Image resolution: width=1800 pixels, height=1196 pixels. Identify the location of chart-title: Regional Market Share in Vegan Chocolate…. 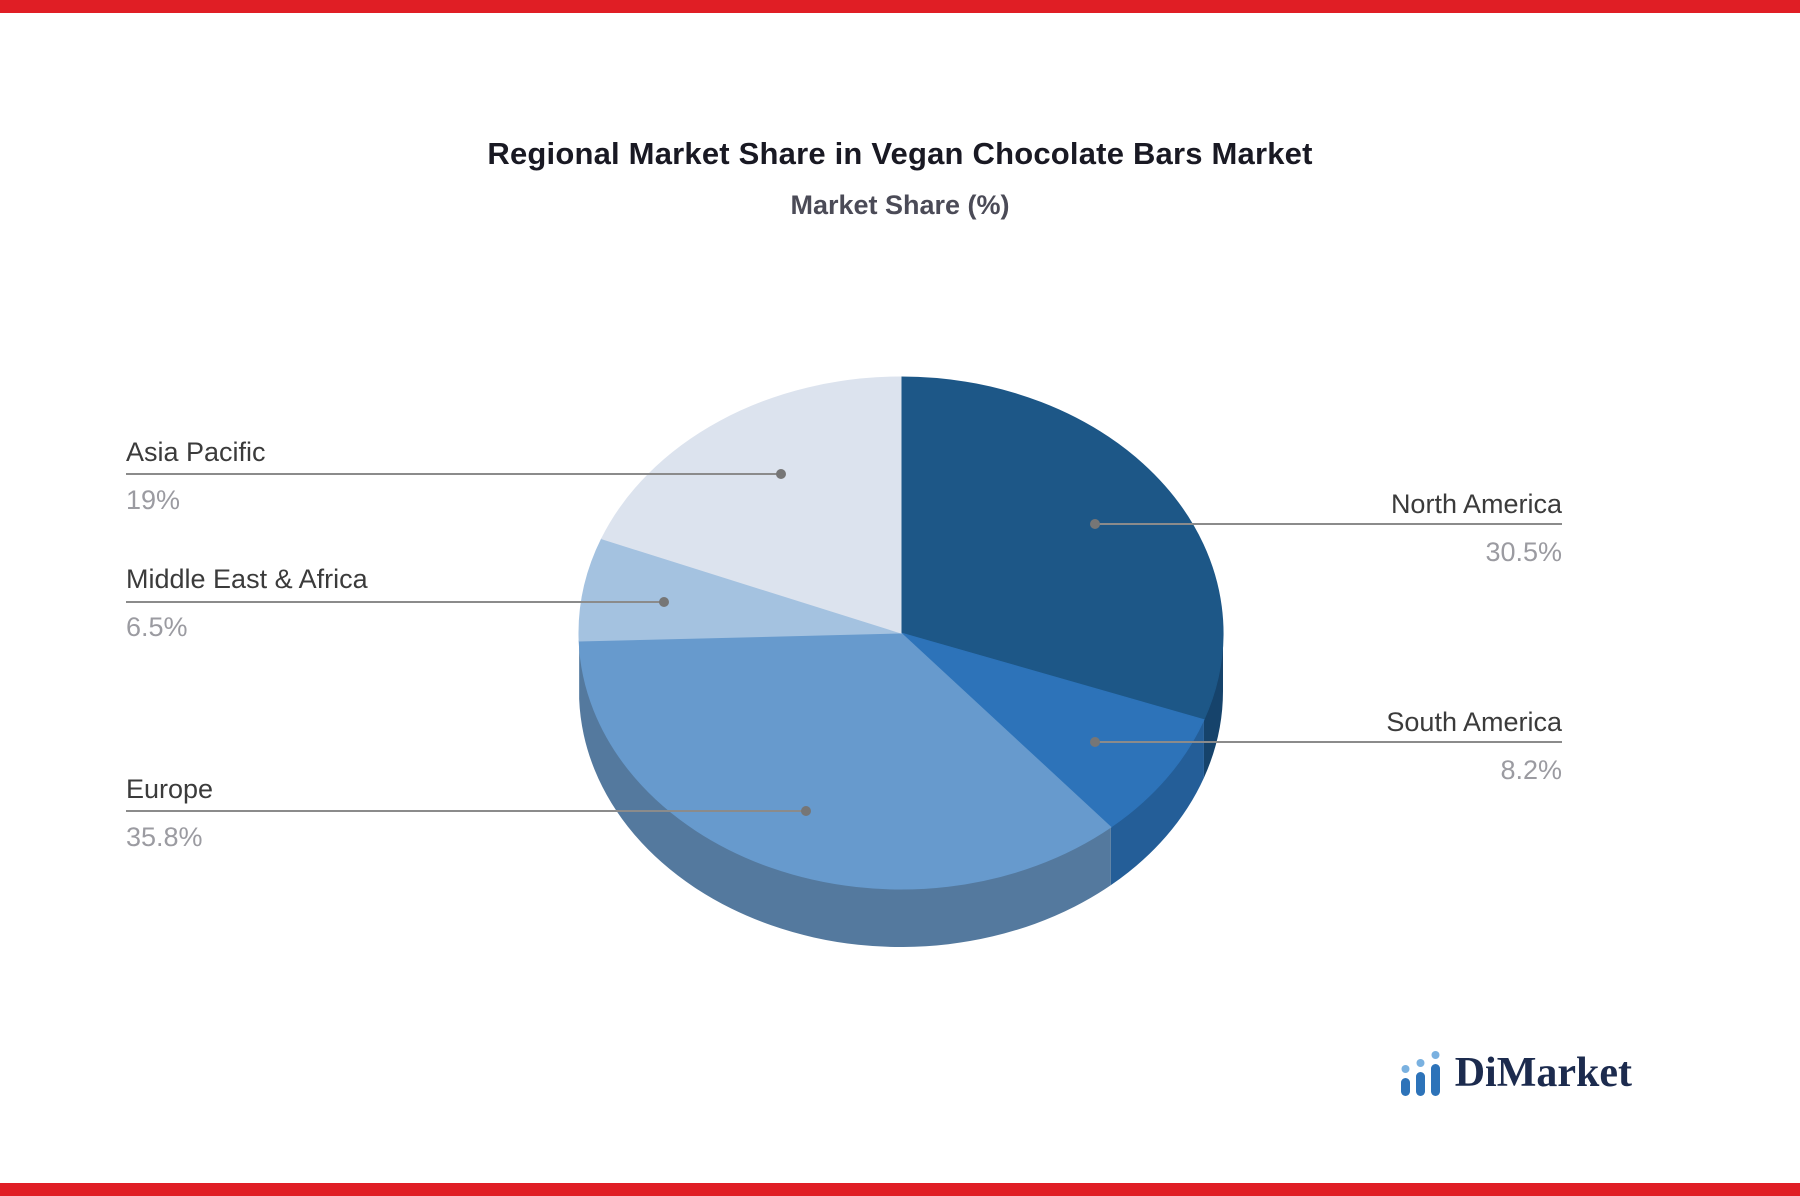
(900, 153).